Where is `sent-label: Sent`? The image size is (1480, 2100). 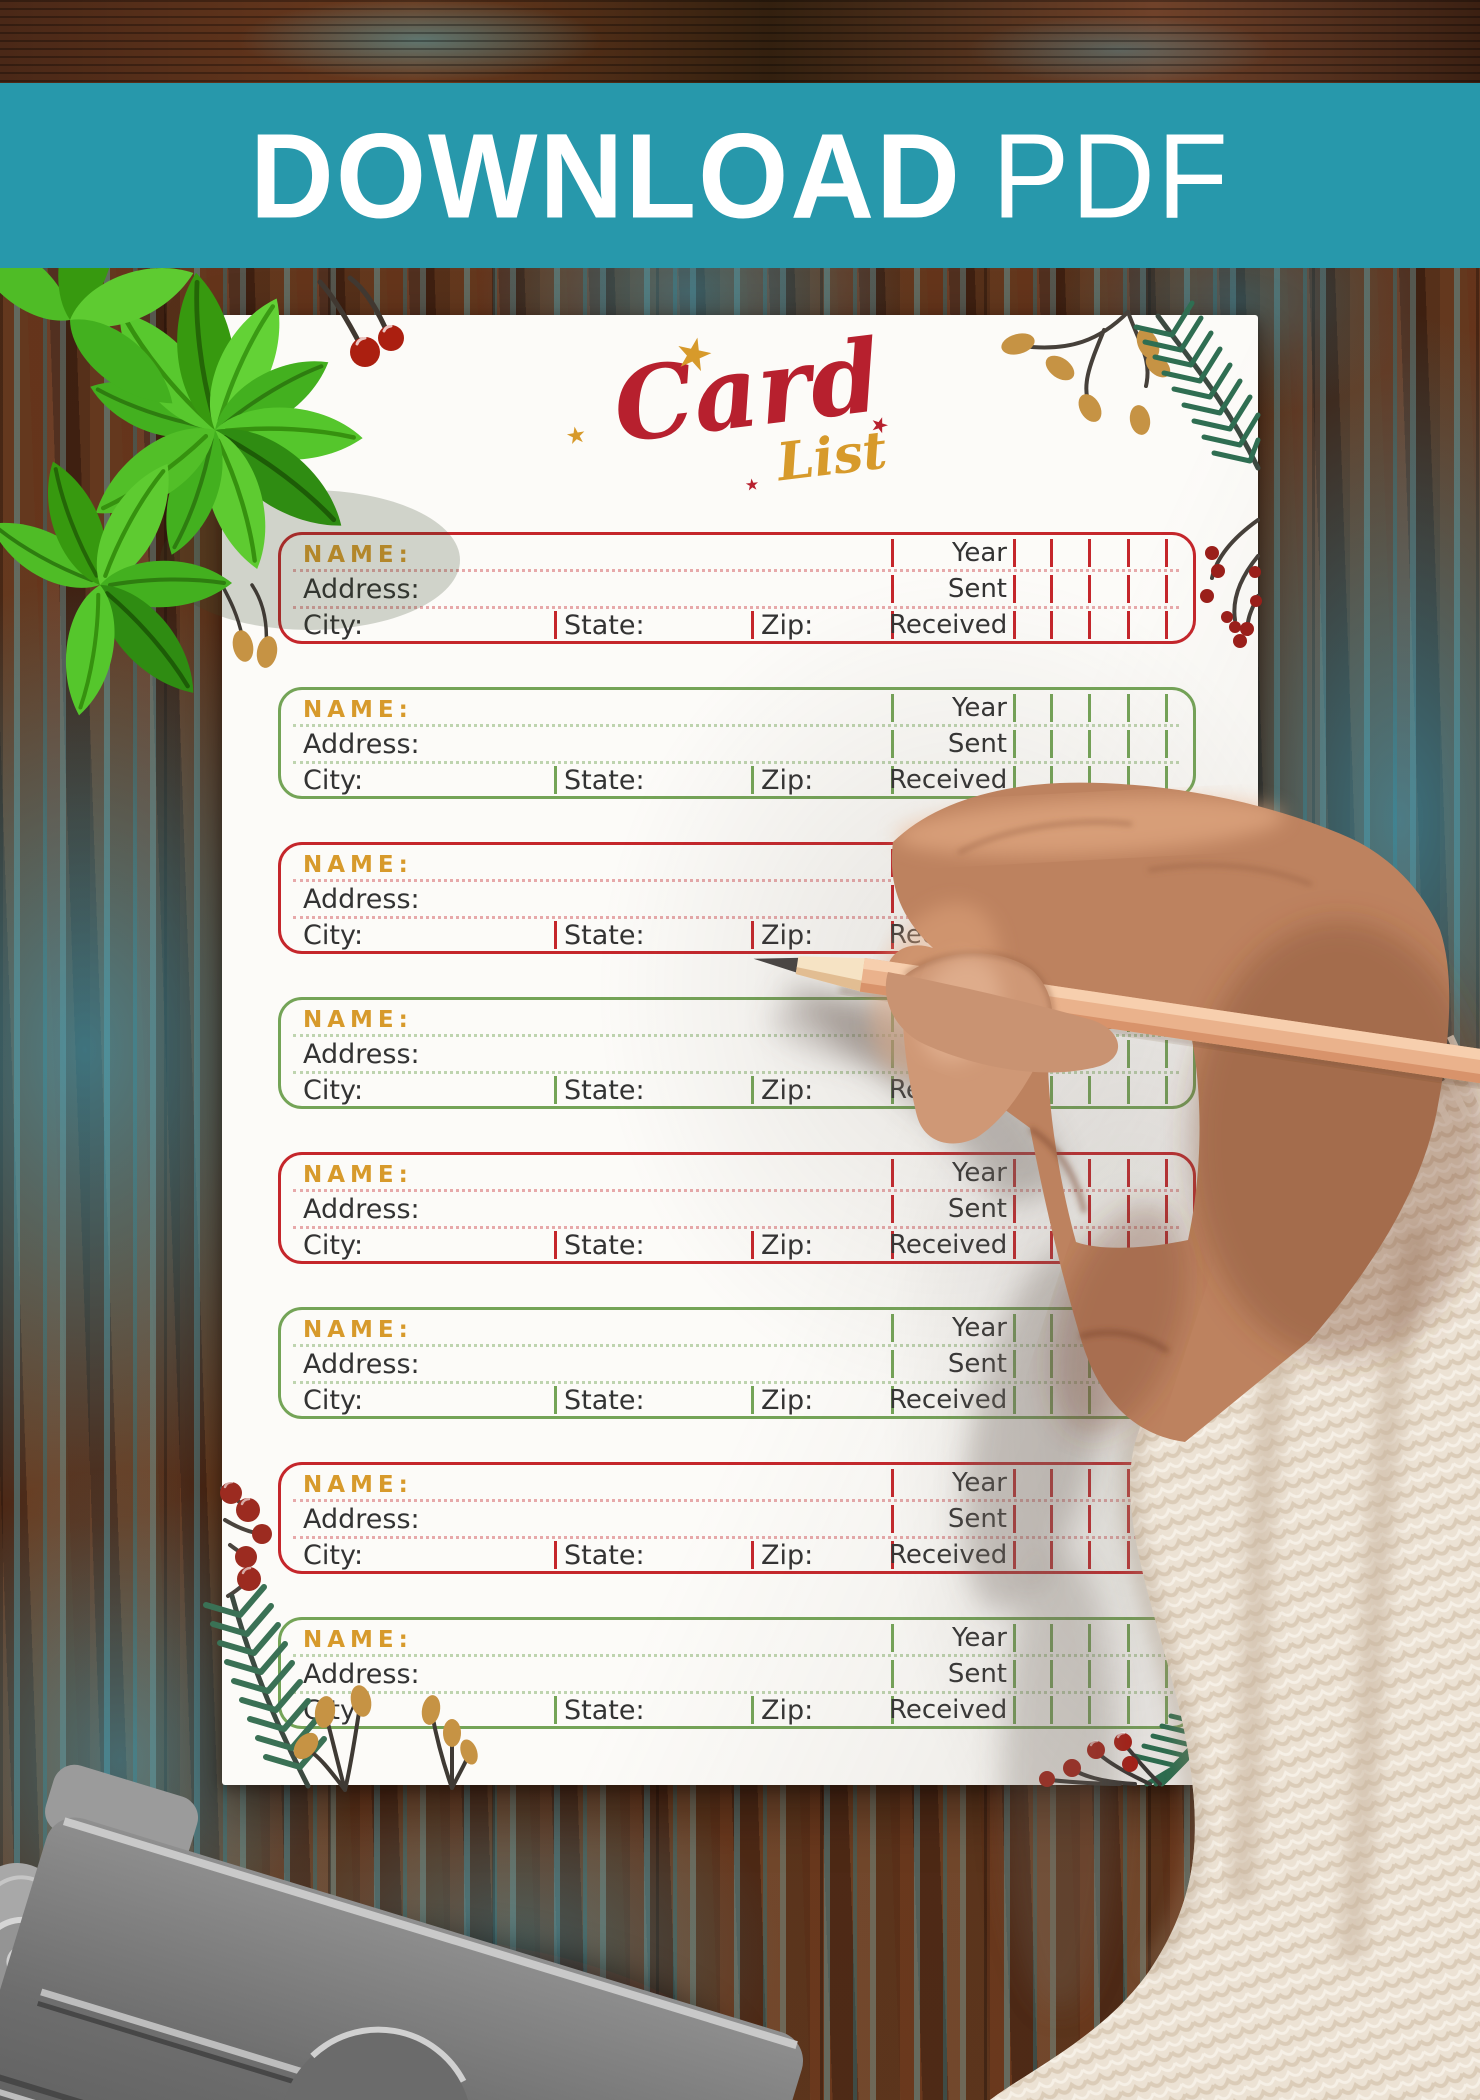 sent-label: Sent is located at coordinates (948, 589).